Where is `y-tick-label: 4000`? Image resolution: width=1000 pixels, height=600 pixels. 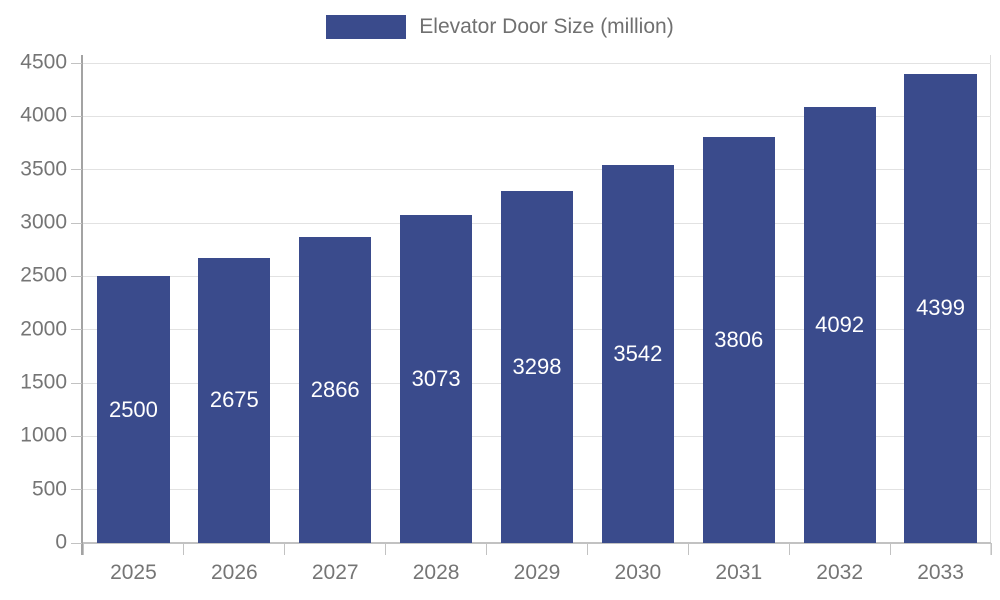 y-tick-label: 4000 is located at coordinates (43, 115).